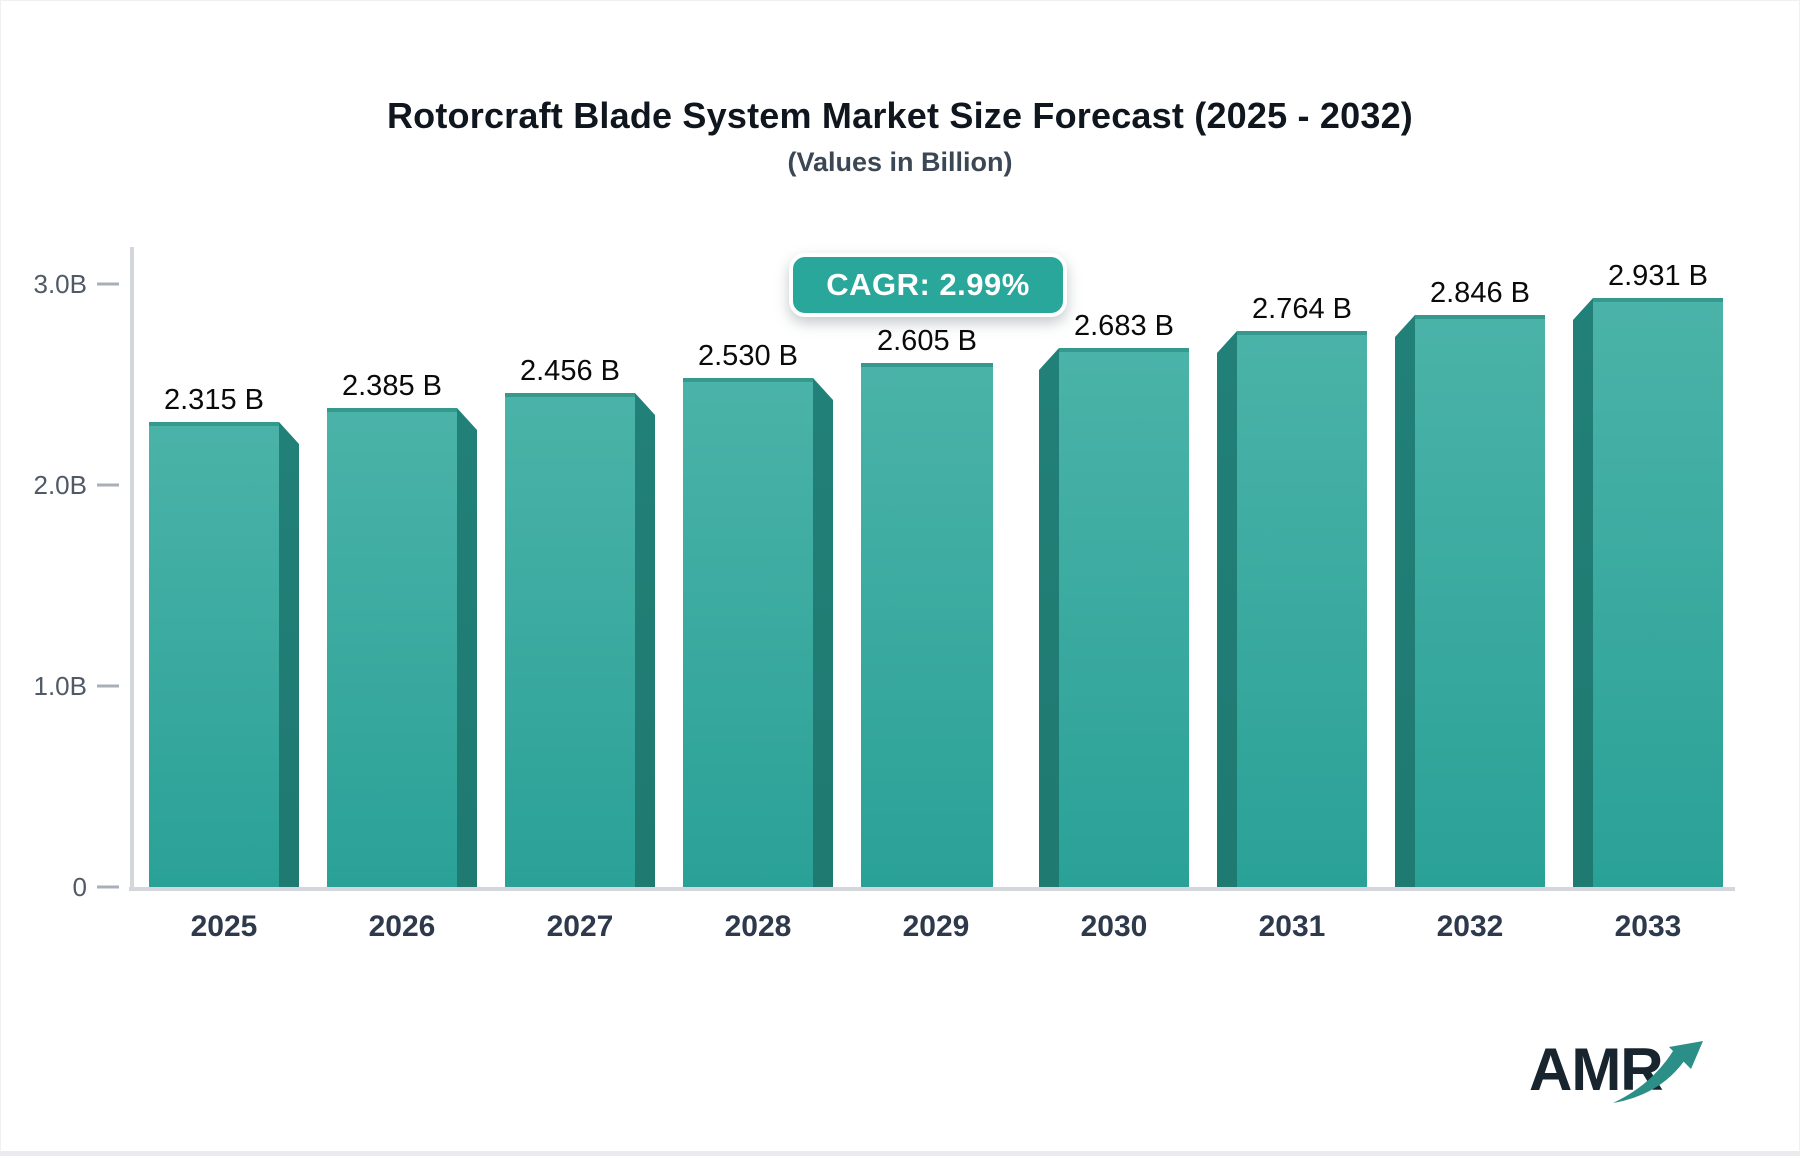  Describe the element at coordinates (61, 485) in the screenshot. I see `y-tick-label: 2.0B` at that location.